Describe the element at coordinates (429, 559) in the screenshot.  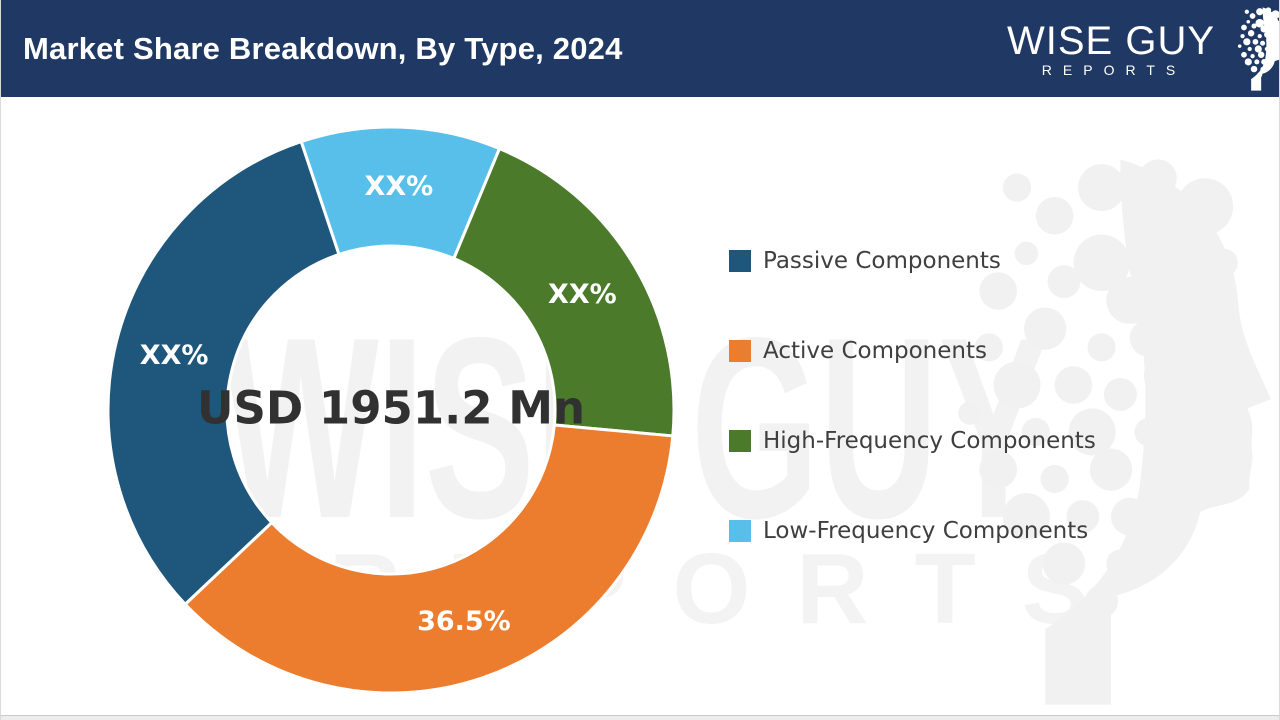
I see `donut-slice-active-components` at that location.